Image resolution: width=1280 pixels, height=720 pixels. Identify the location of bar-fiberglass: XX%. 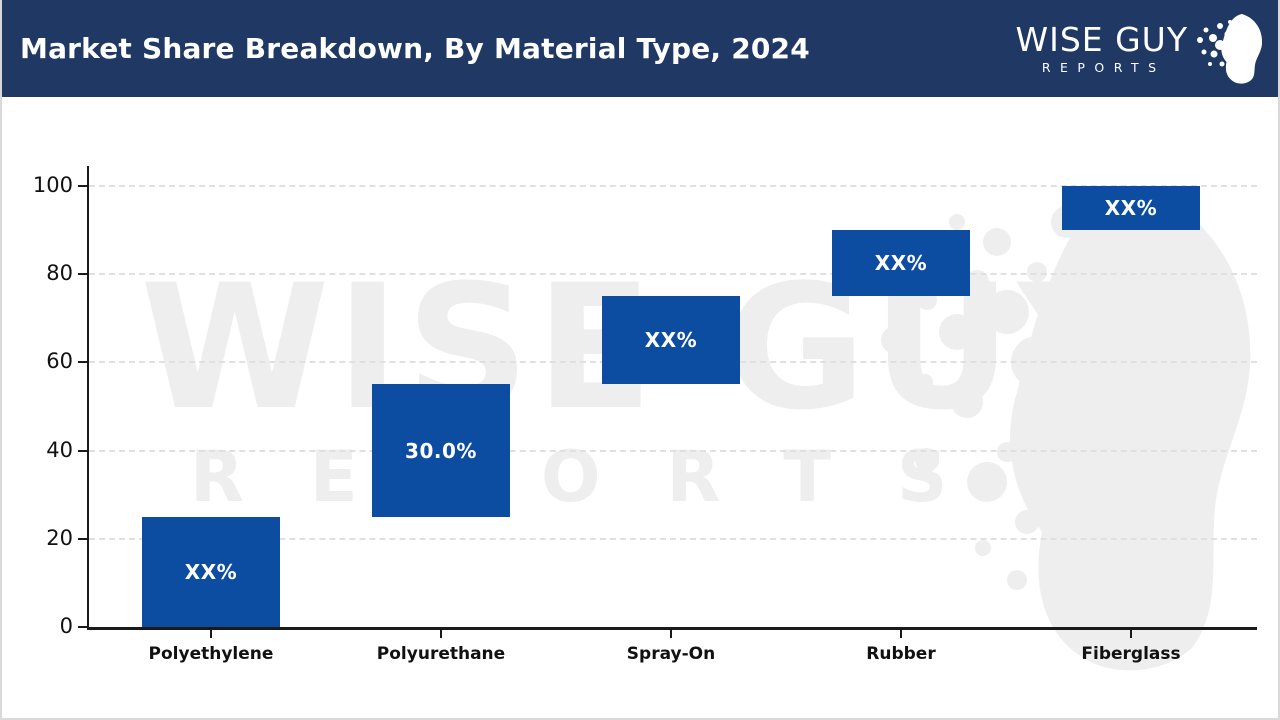
(1131, 208).